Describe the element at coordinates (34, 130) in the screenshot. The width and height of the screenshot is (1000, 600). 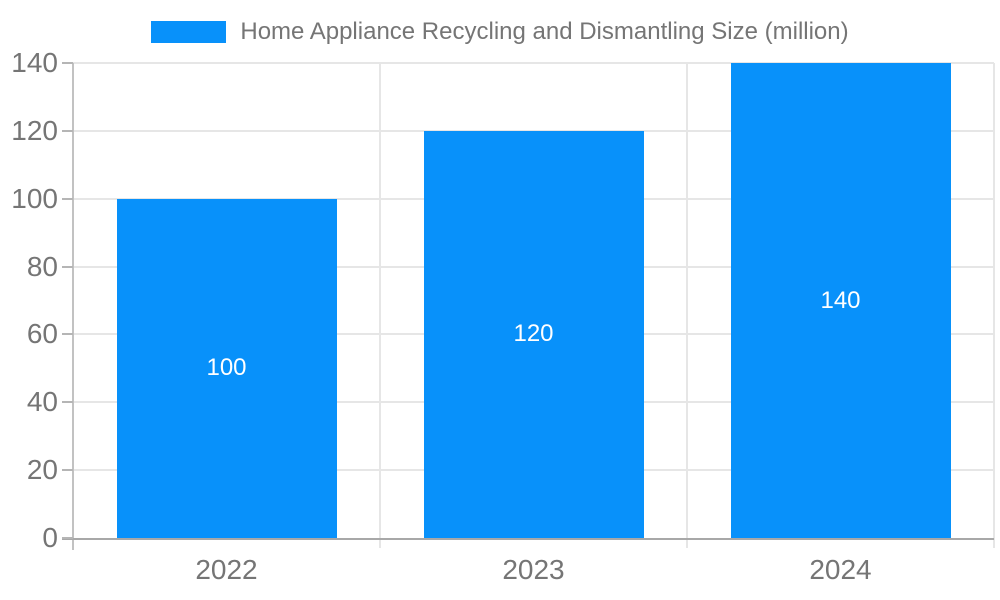
I see `y-tick-label: 120` at that location.